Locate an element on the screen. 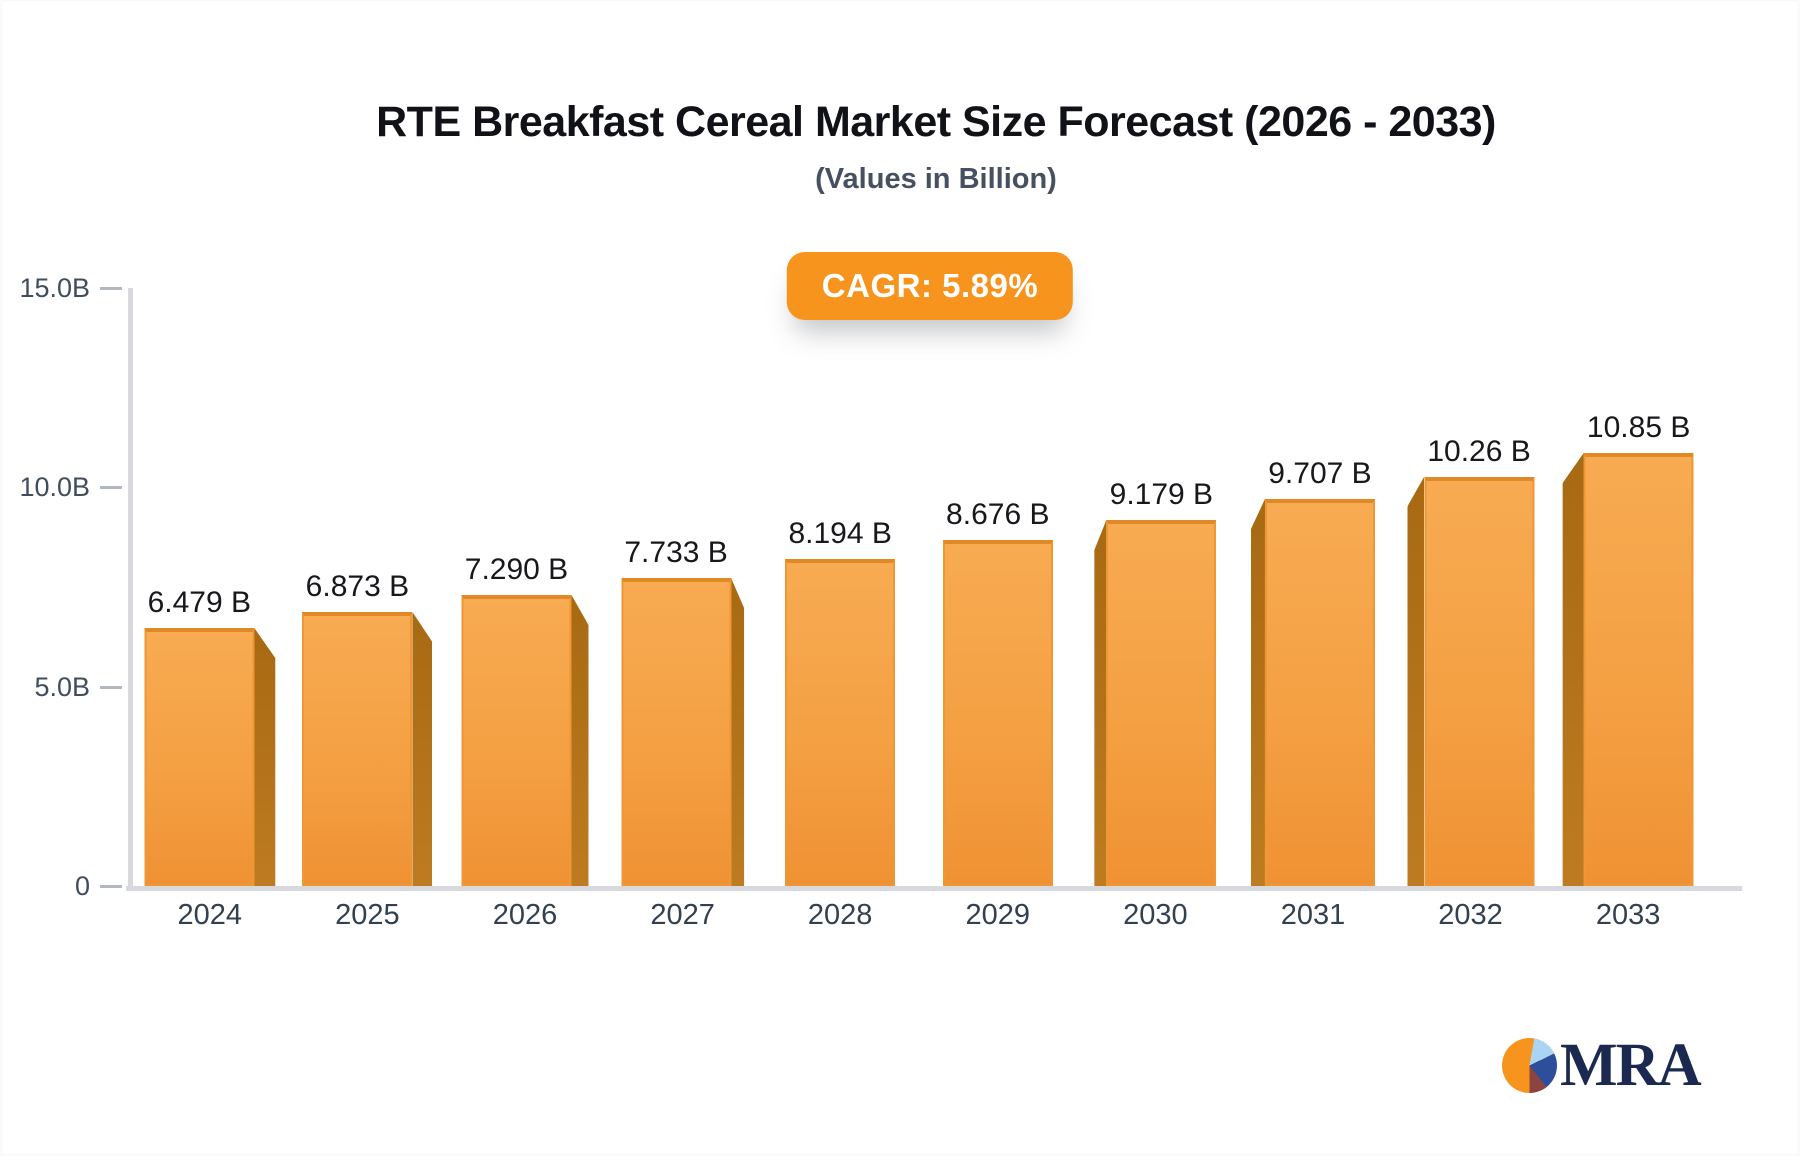 The width and height of the screenshot is (1800, 1156). bar-2030: 9.179 B is located at coordinates (1155, 682).